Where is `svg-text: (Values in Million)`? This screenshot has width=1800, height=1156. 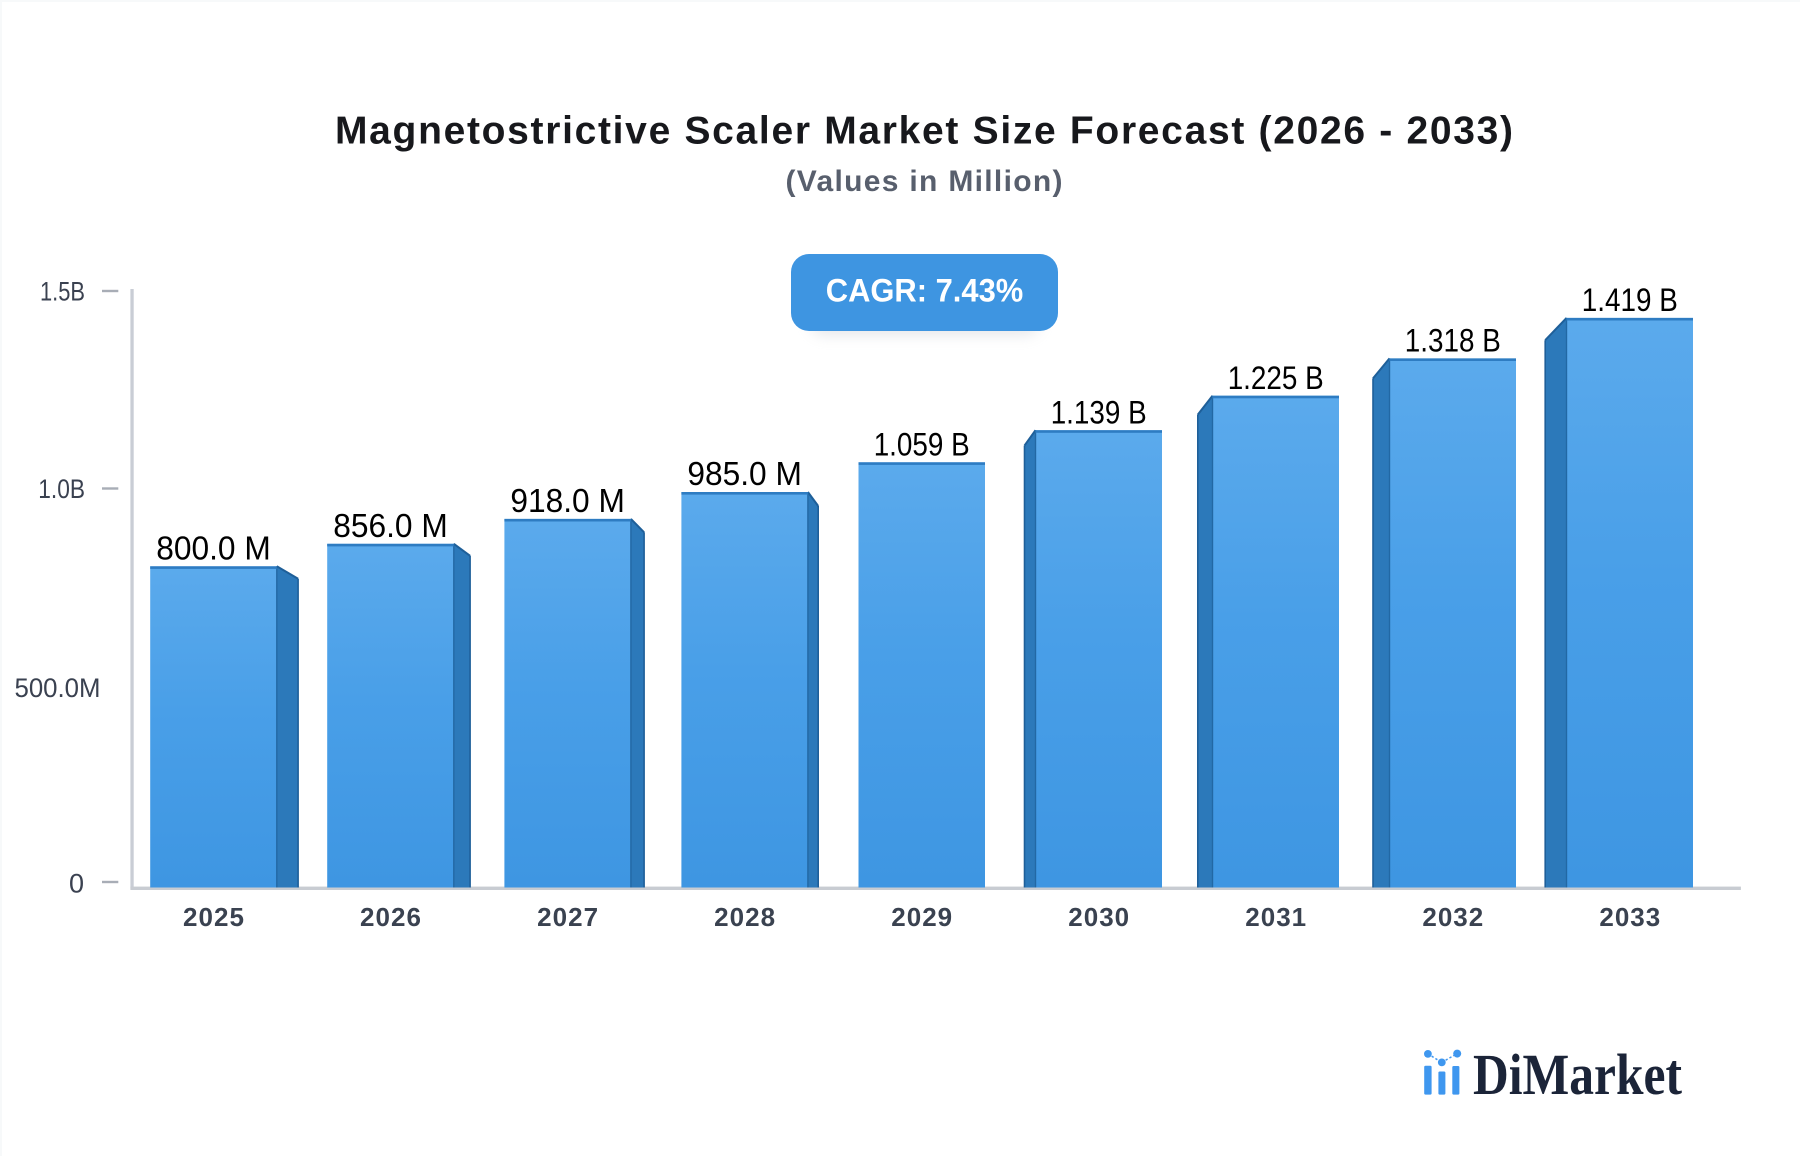
svg-text: (Values in Million) is located at coordinates (924, 181).